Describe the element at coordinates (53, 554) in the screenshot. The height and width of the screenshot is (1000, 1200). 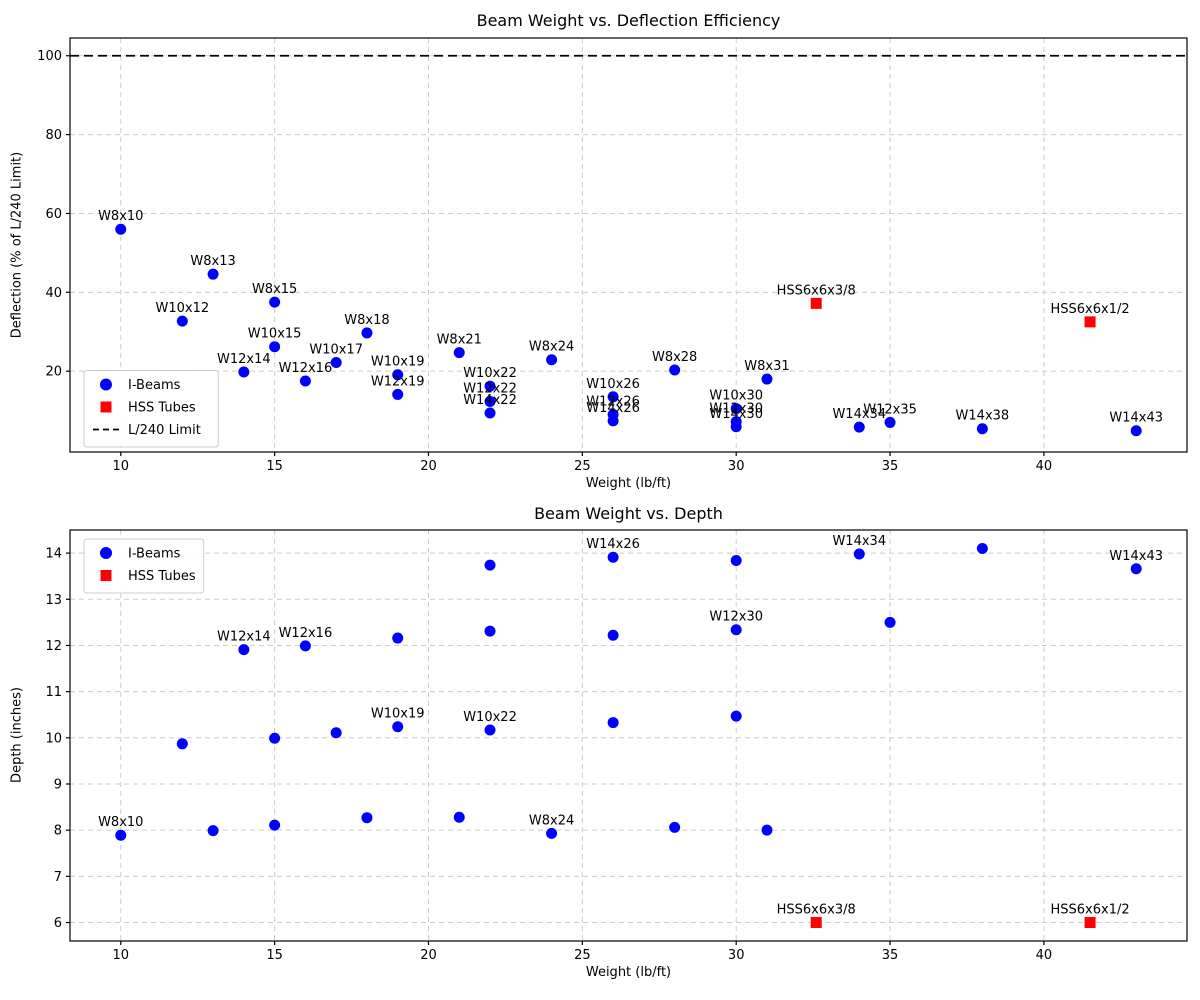
I see `y-tick-label: 14` at that location.